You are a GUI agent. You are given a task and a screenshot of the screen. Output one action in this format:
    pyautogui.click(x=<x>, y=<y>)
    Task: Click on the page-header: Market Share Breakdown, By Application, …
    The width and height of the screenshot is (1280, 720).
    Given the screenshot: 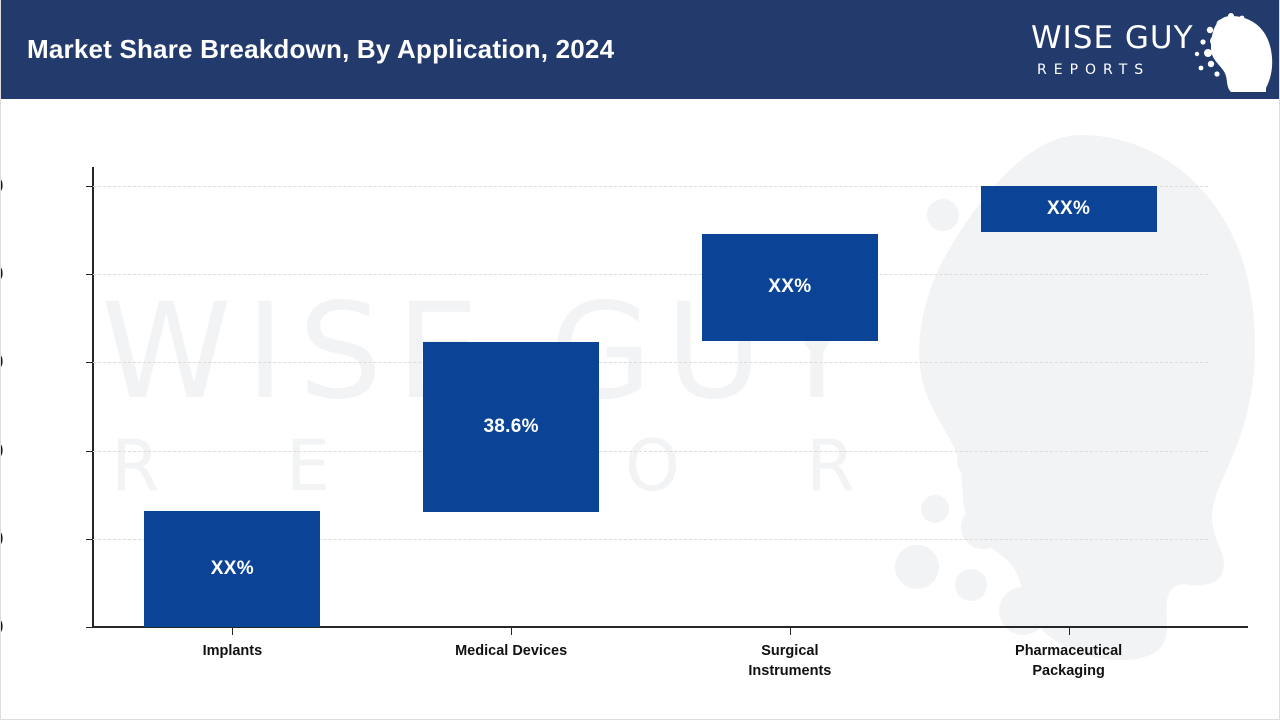 What is the action you would take?
    pyautogui.click(x=640, y=49)
    